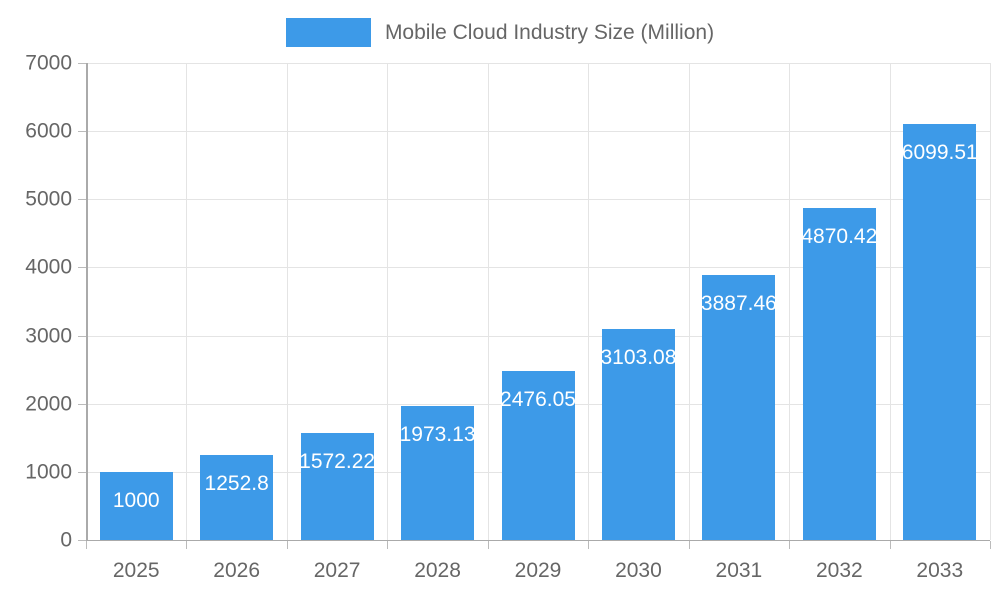  I want to click on x-axis-tick-label: 2033, so click(940, 570).